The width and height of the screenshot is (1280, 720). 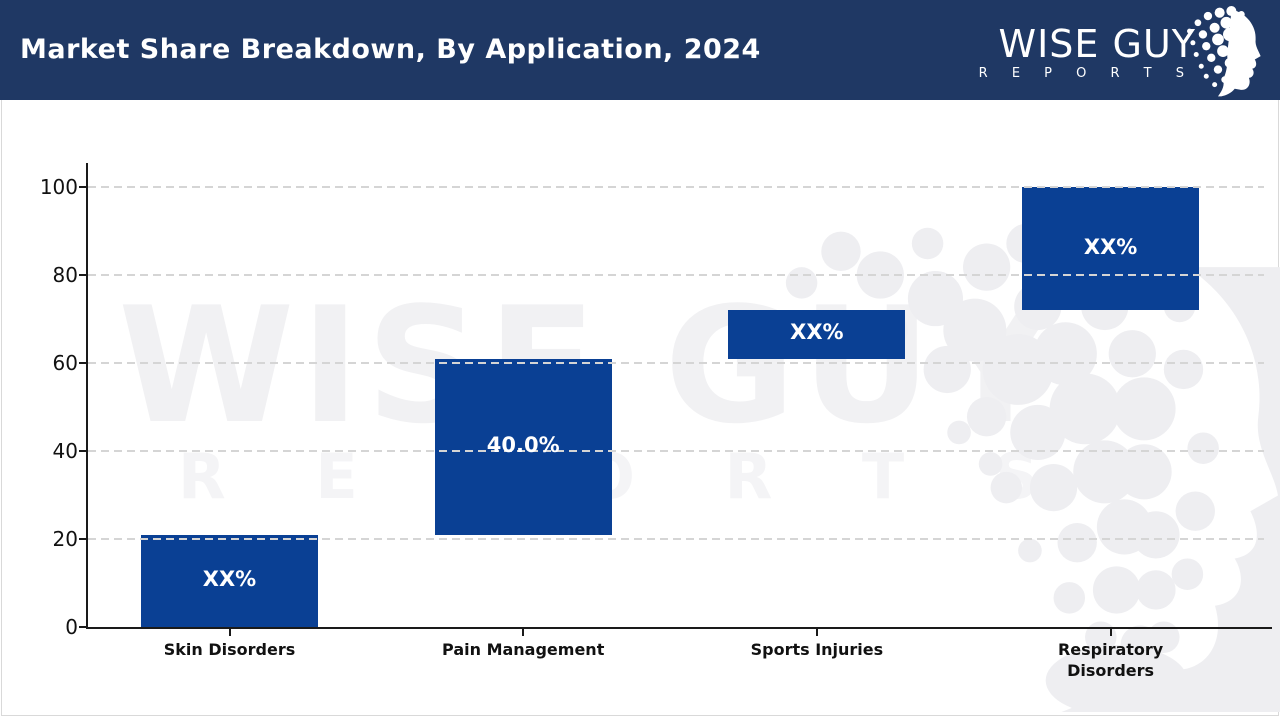 What do you see at coordinates (817, 649) in the screenshot?
I see `x-tick-label: Sports Injuries` at bounding box center [817, 649].